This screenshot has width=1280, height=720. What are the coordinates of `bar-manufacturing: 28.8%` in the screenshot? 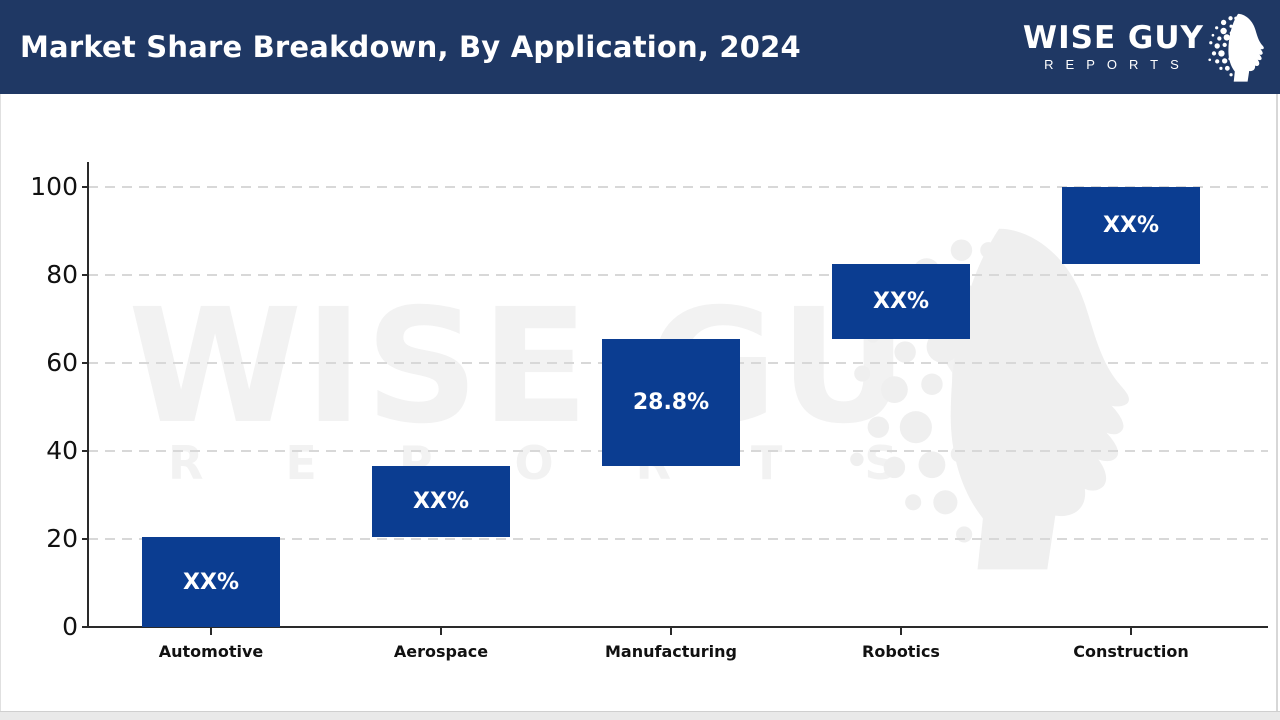 It's located at (671, 402).